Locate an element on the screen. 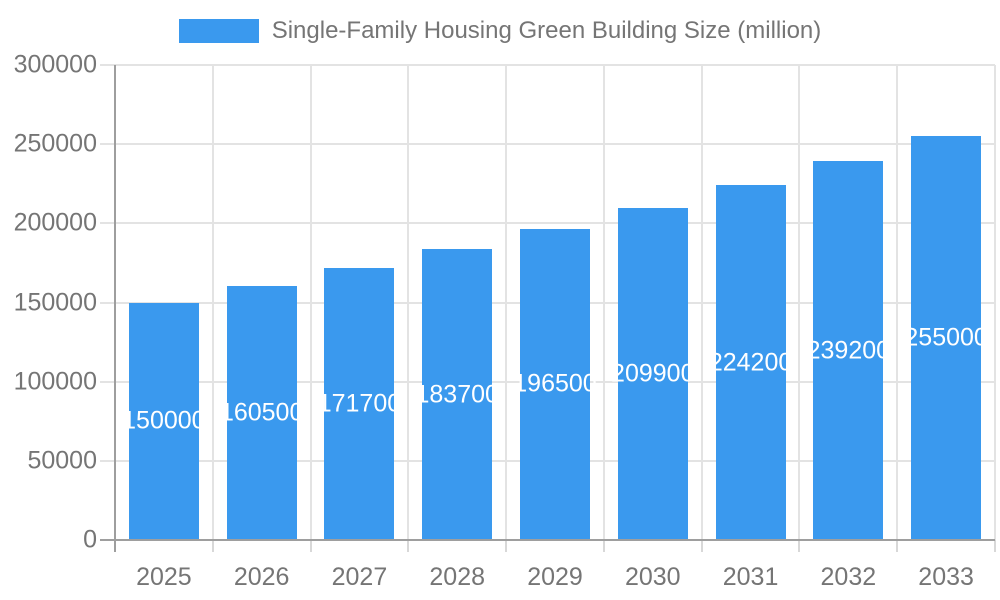 The width and height of the screenshot is (1000, 600). bar-value-label: 183700 is located at coordinates (457, 394).